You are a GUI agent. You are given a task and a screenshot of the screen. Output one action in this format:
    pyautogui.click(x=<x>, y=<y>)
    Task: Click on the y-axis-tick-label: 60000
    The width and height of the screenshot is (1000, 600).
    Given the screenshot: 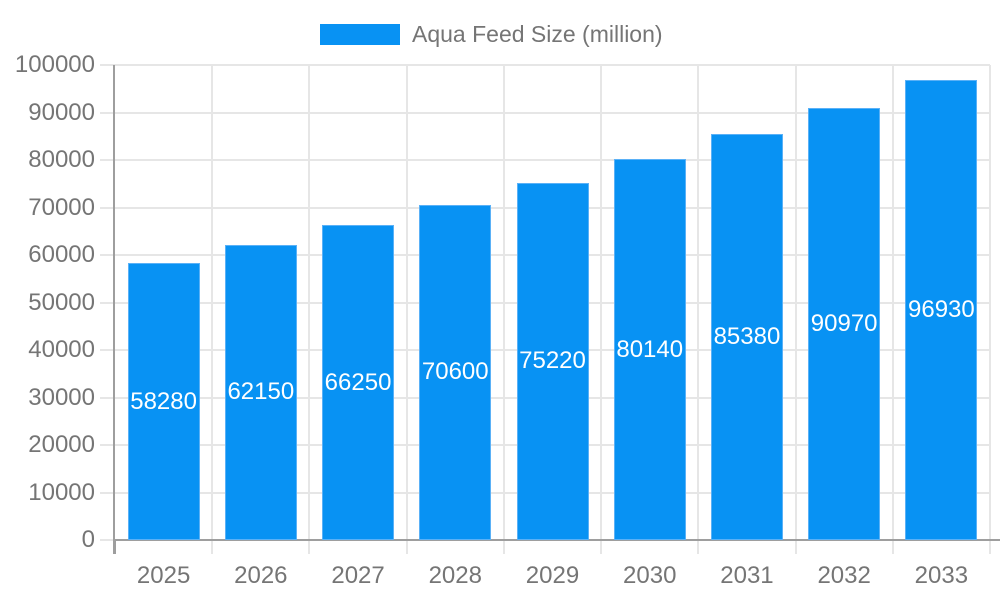 What is the action you would take?
    pyautogui.click(x=61, y=254)
    